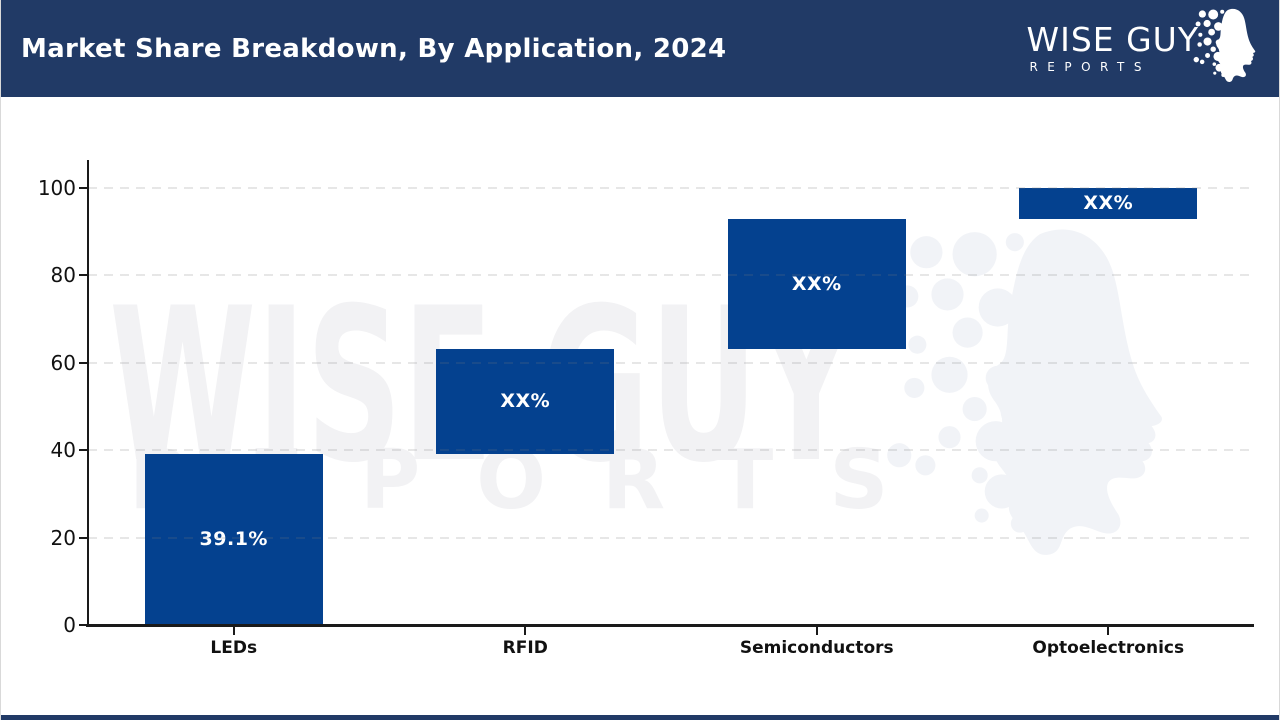  I want to click on y-tick-label-80: 80, so click(63, 275).